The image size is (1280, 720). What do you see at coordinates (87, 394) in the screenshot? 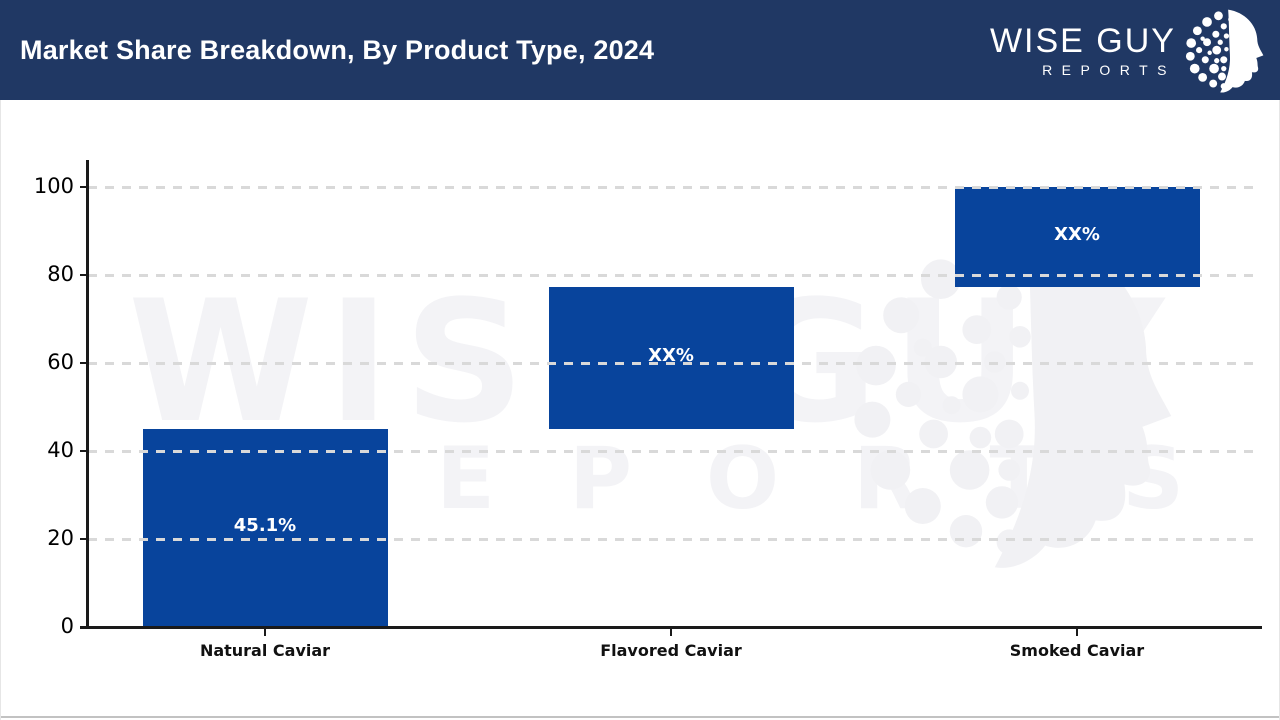
I see `y-axis-spine` at bounding box center [87, 394].